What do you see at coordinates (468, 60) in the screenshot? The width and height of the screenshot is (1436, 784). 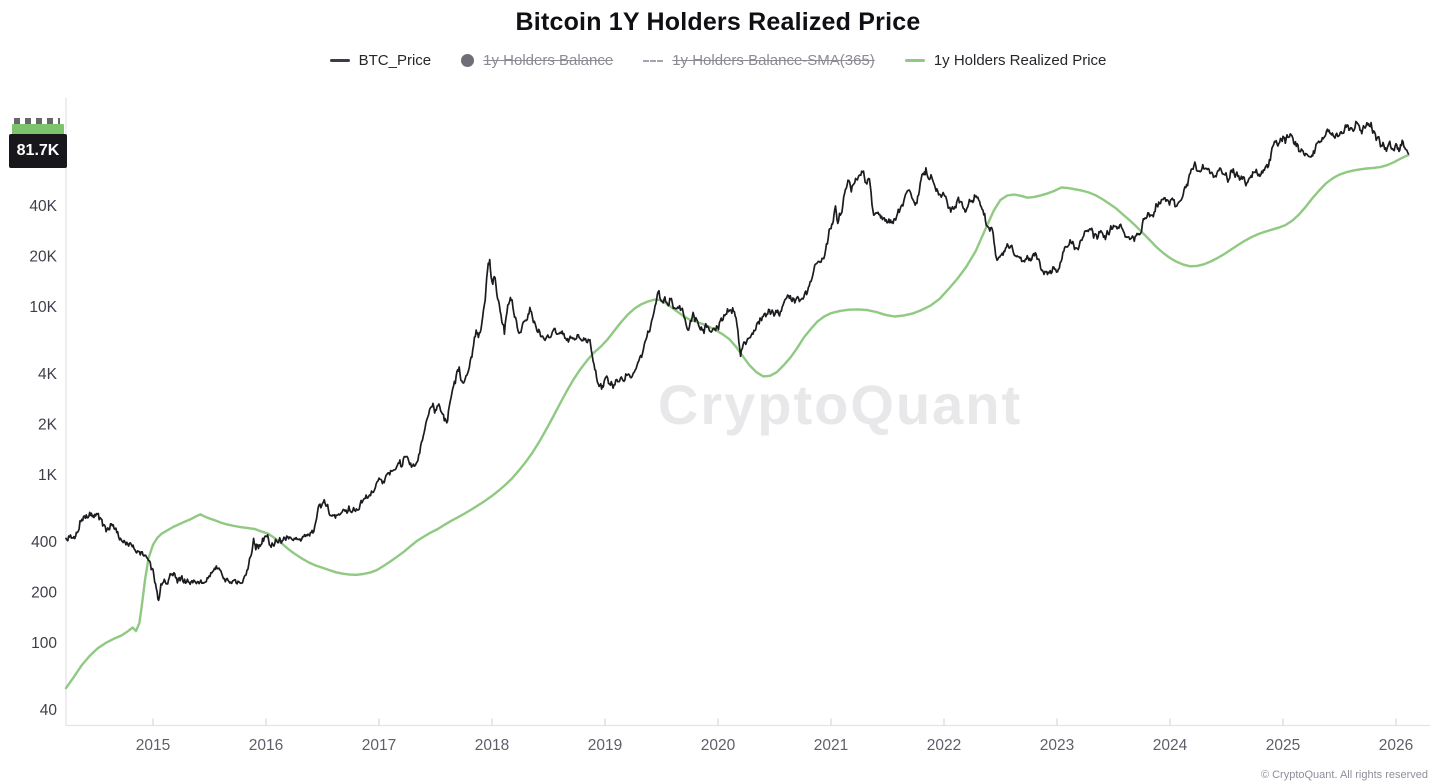 I see `legend-marker-circle-icon` at bounding box center [468, 60].